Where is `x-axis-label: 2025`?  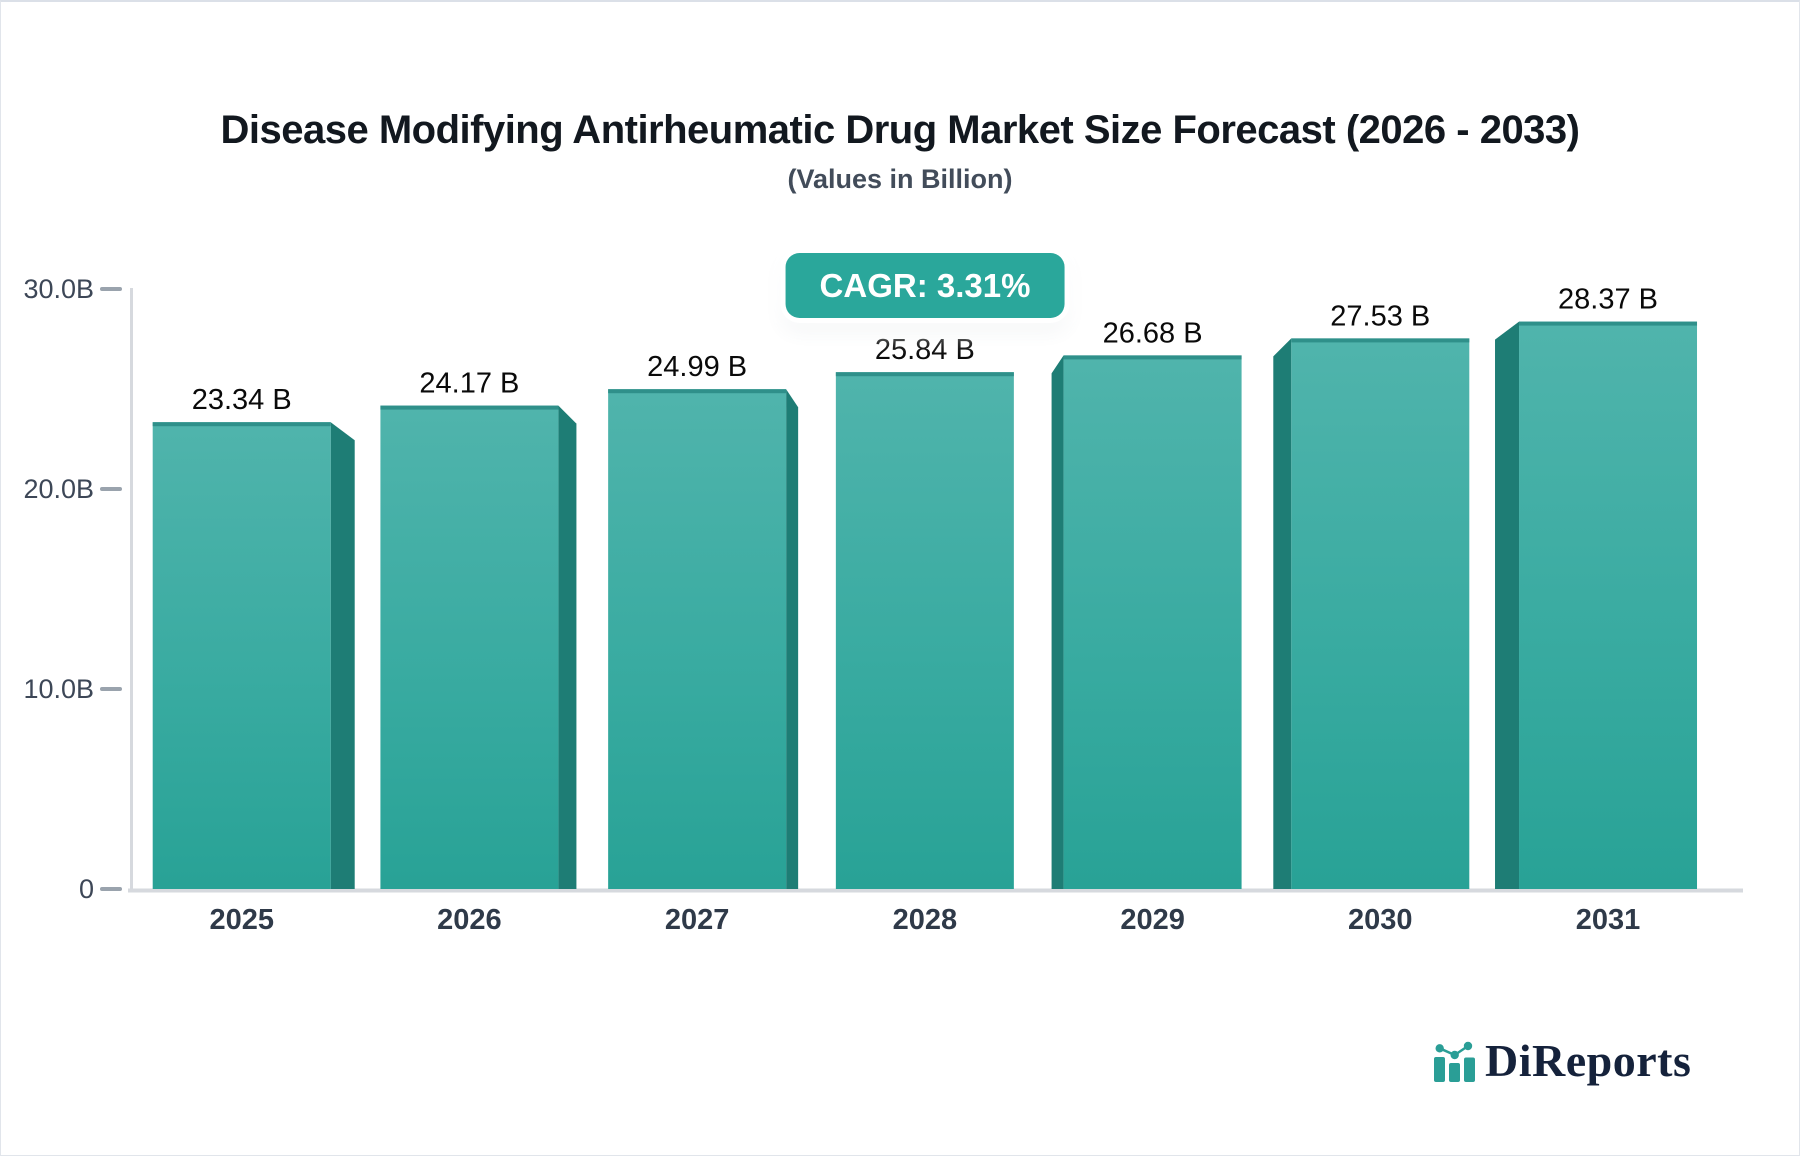 x-axis-label: 2025 is located at coordinates (241, 920).